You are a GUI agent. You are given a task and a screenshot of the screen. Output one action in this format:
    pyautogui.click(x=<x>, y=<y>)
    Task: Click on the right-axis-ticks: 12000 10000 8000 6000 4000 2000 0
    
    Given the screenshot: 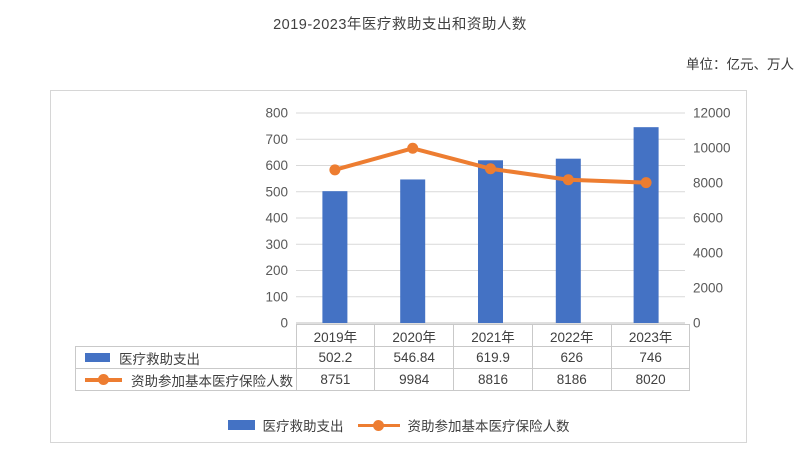 What is the action you would take?
    pyautogui.click(x=712, y=218)
    